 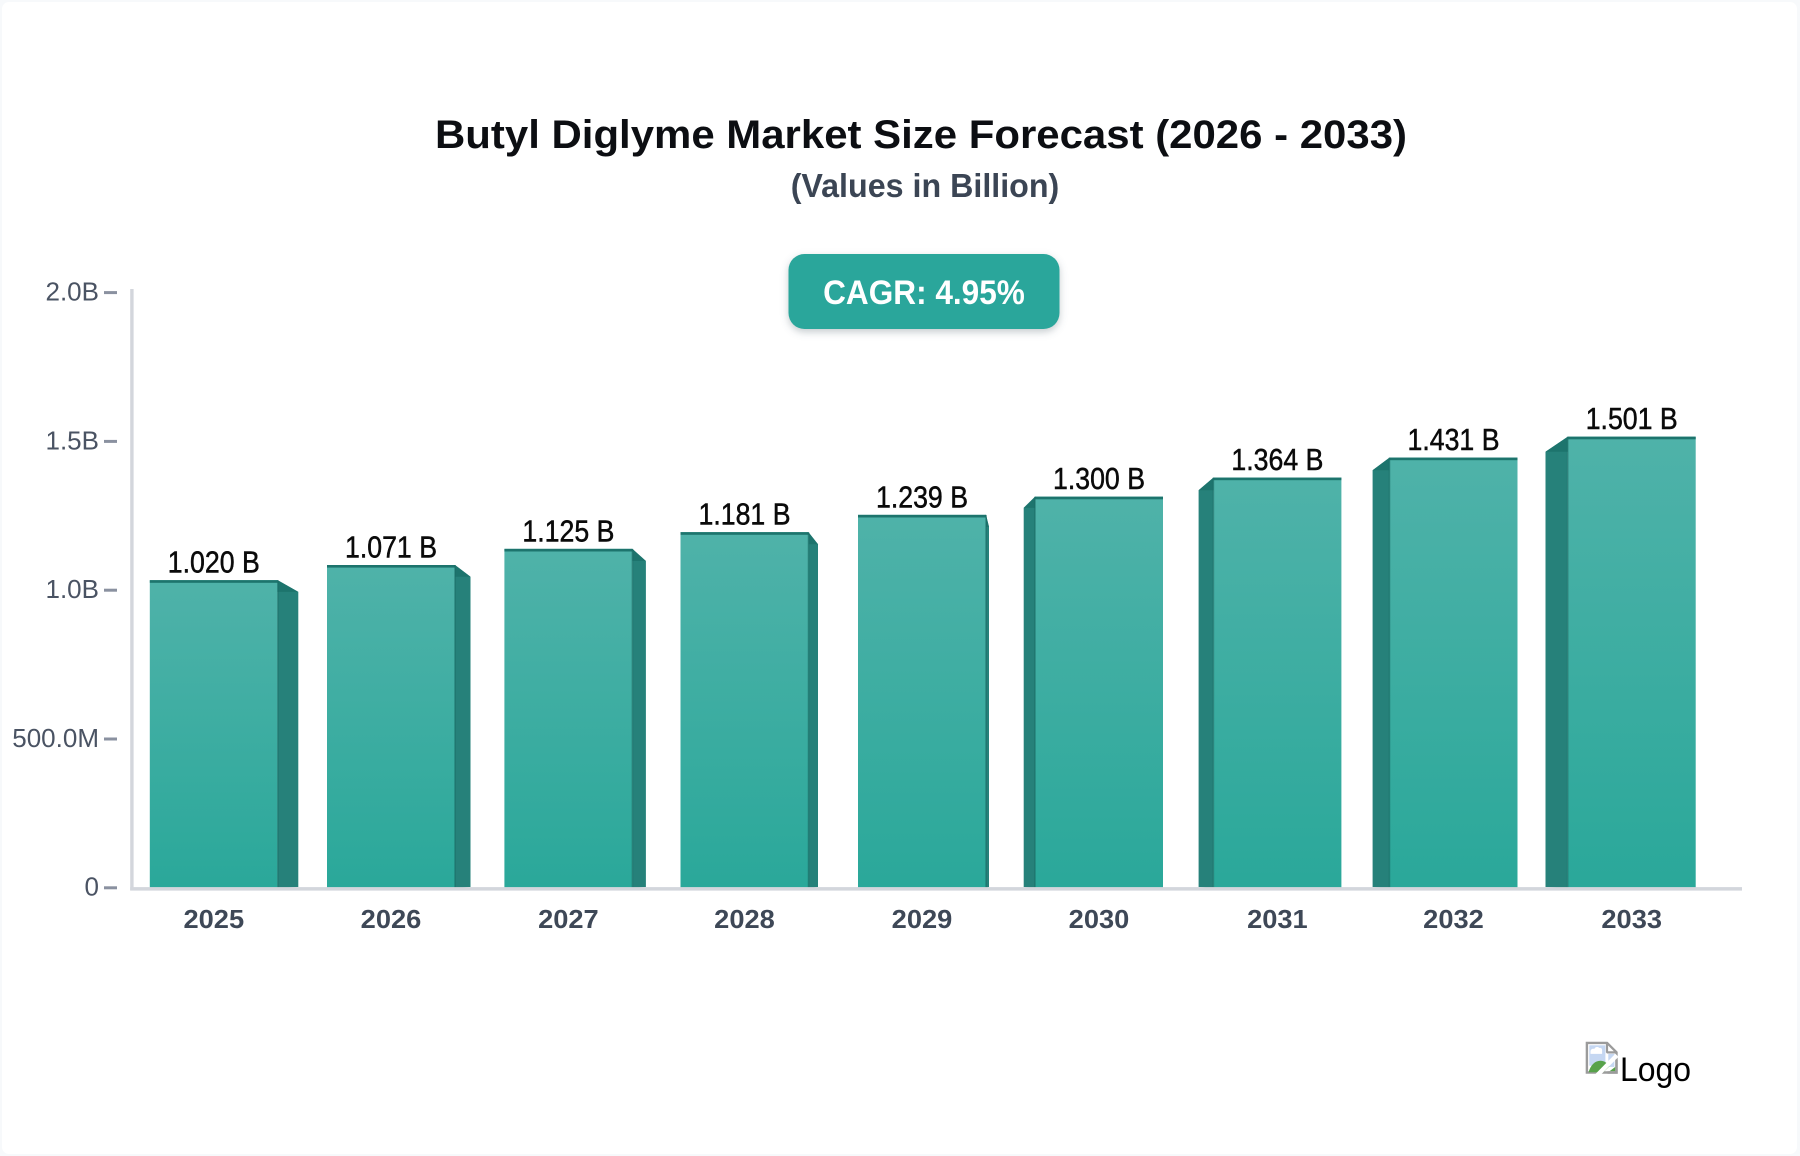 What do you see at coordinates (1099, 478) in the screenshot?
I see `svg-text: 1.300 B` at bounding box center [1099, 478].